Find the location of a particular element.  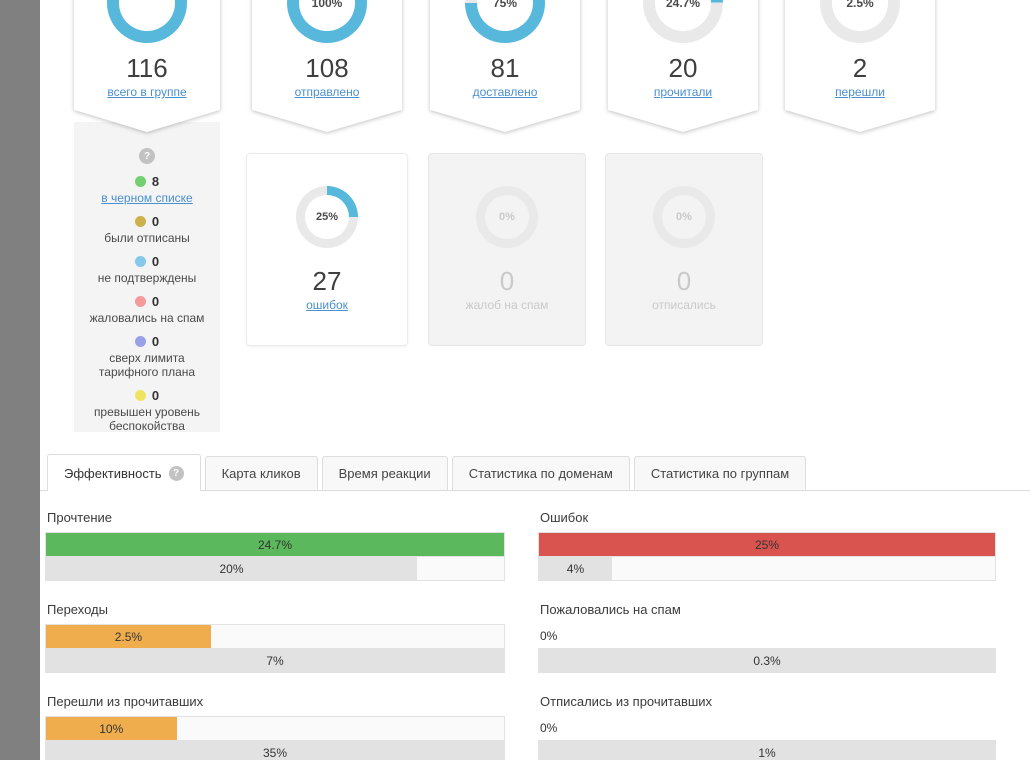

donut-hole: 0% is located at coordinates (684, 217).